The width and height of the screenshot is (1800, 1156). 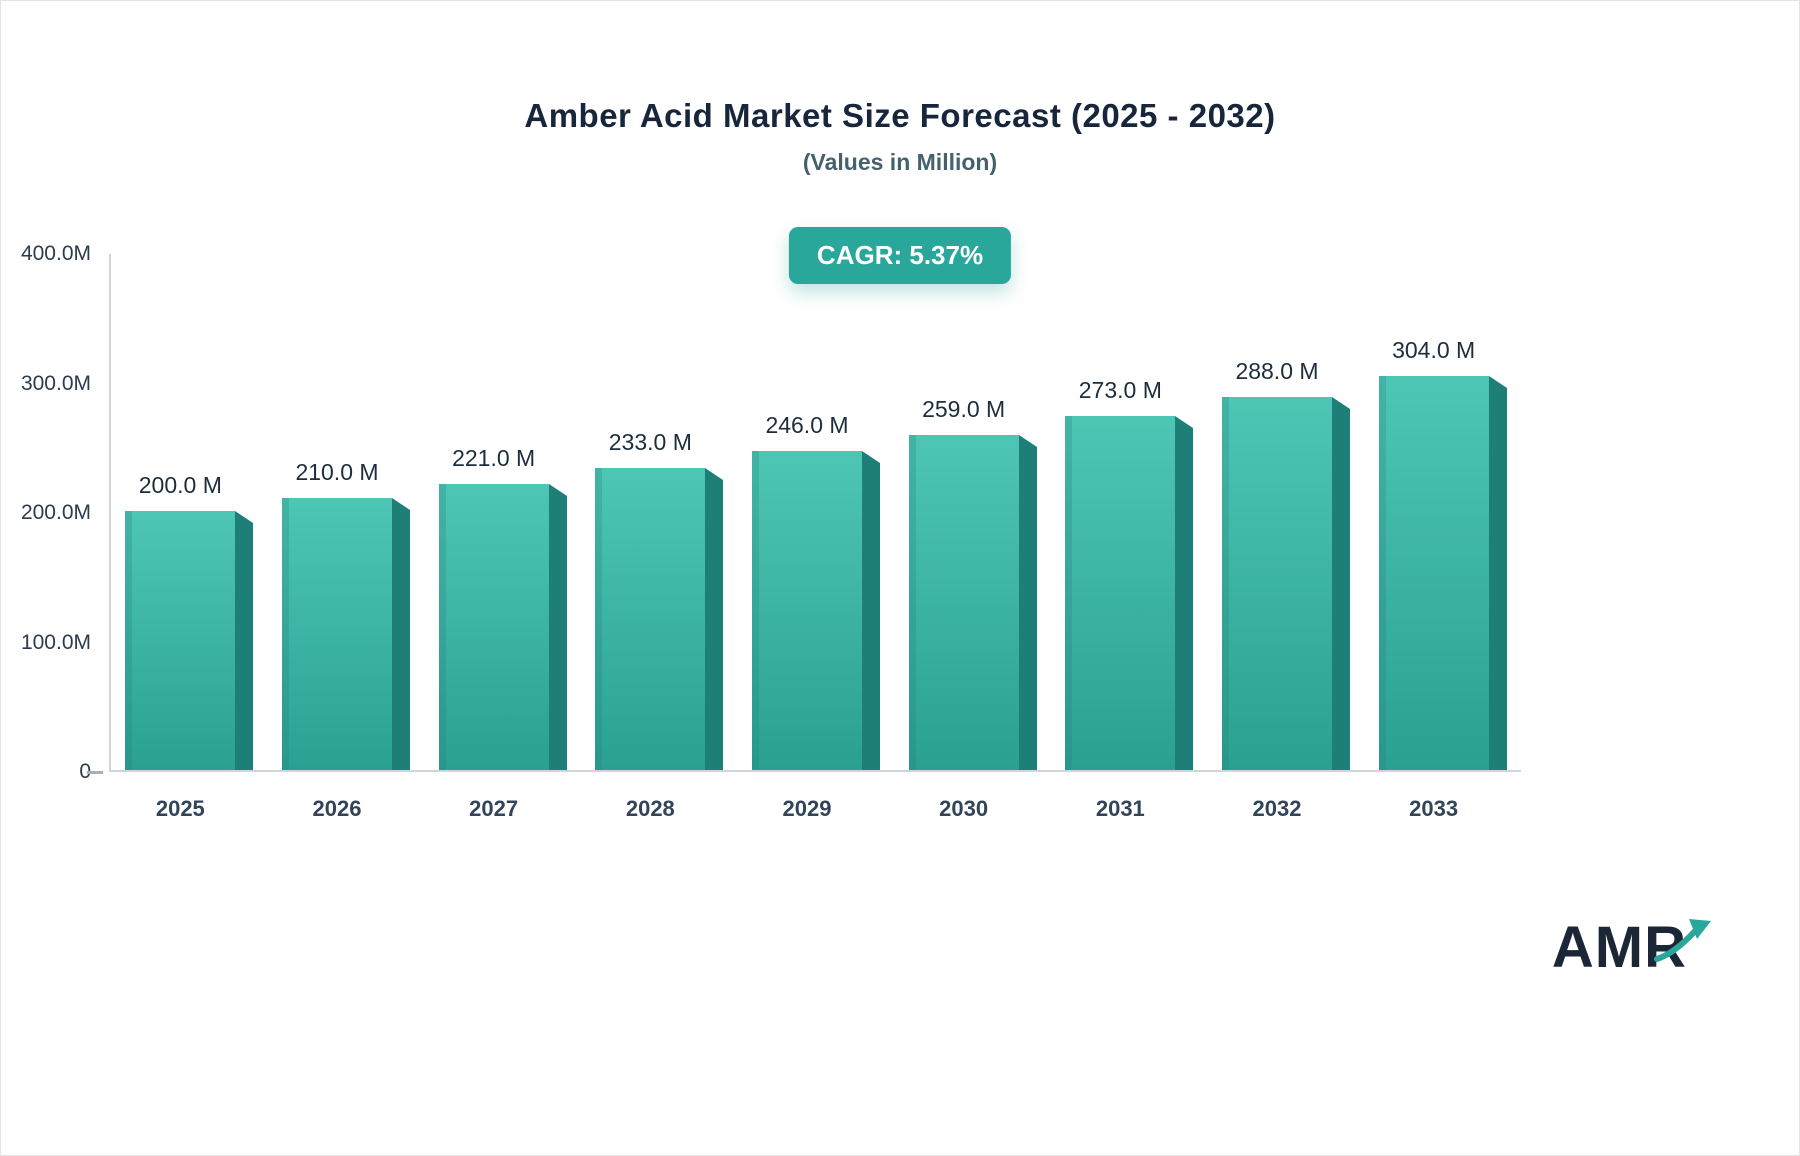 What do you see at coordinates (1277, 371) in the screenshot?
I see `bar-value-label: 288.0 M` at bounding box center [1277, 371].